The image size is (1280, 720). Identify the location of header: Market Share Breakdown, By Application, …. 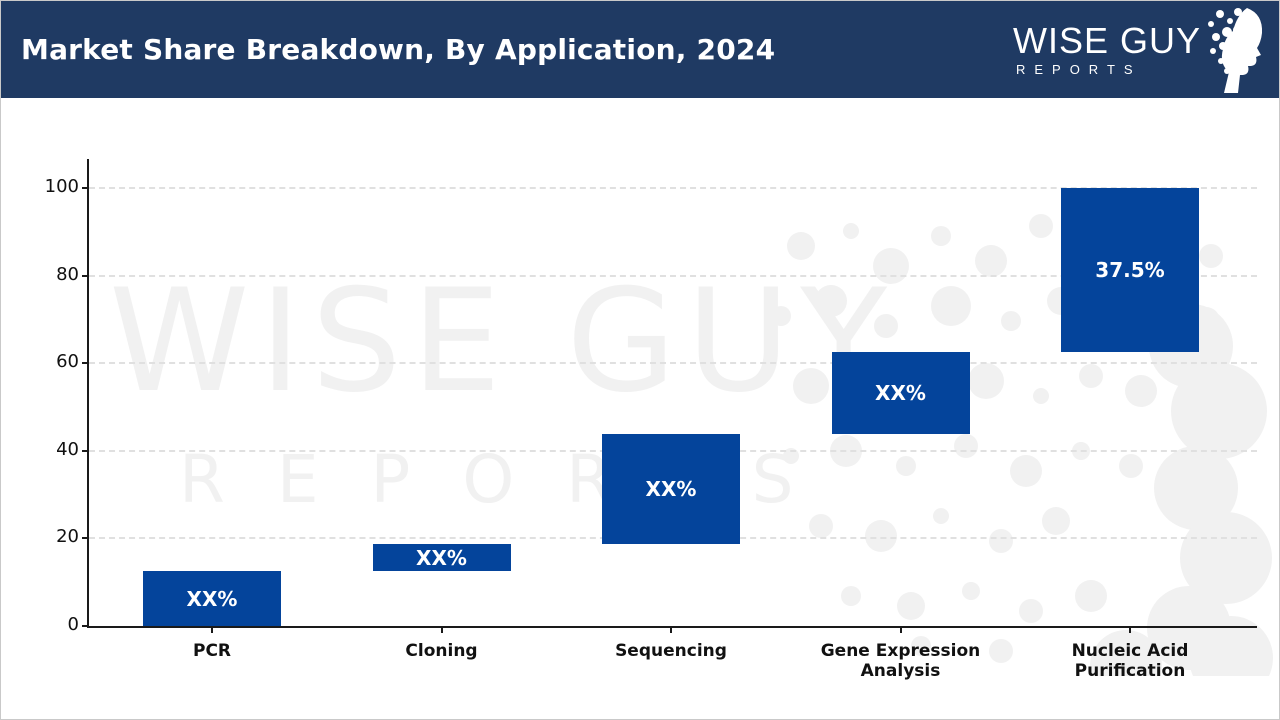
(640, 49).